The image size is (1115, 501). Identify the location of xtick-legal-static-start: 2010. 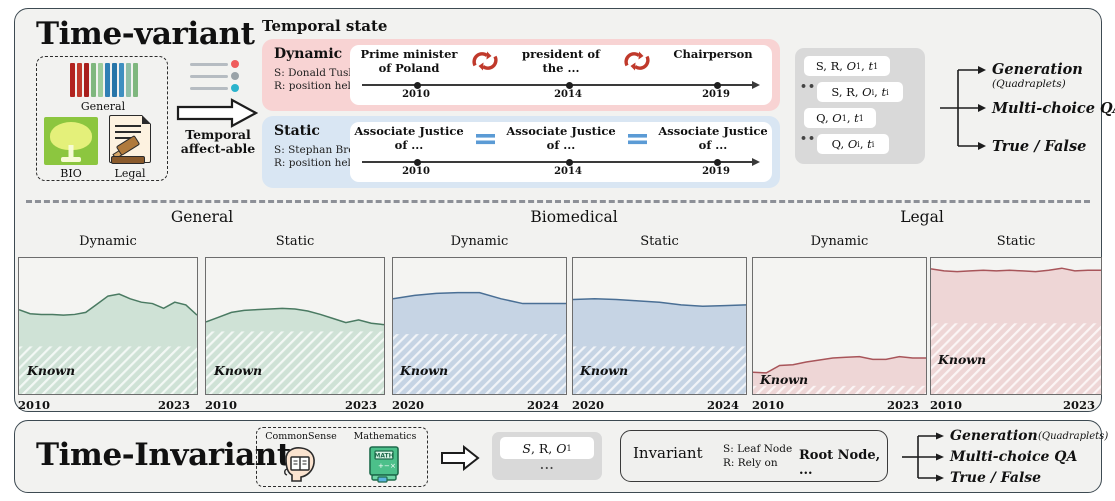
(946, 405).